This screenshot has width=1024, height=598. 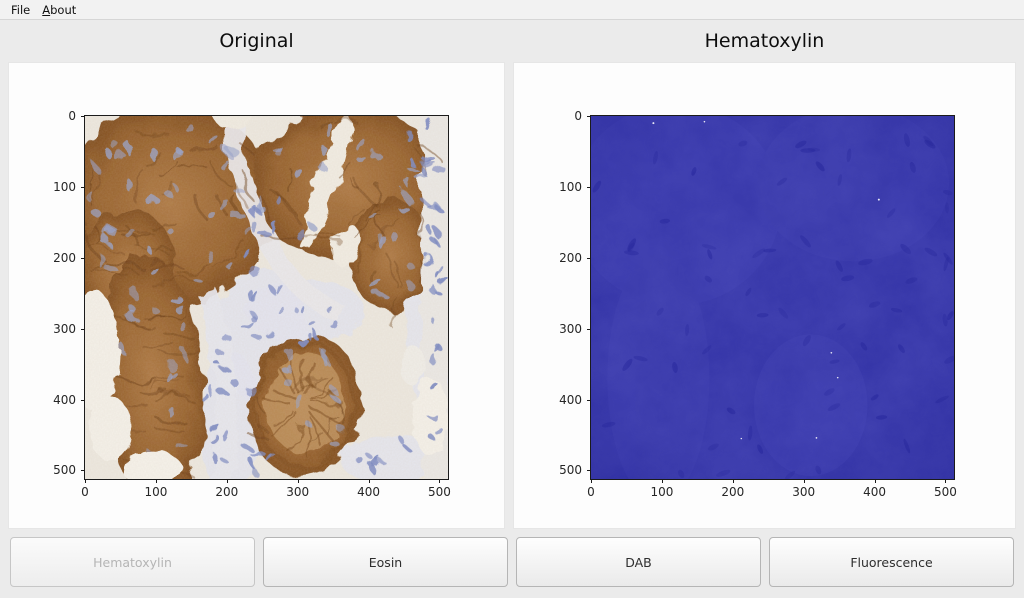 I want to click on button-row: Hematoxylin Eosin DAB Fluorescence, so click(x=512, y=562).